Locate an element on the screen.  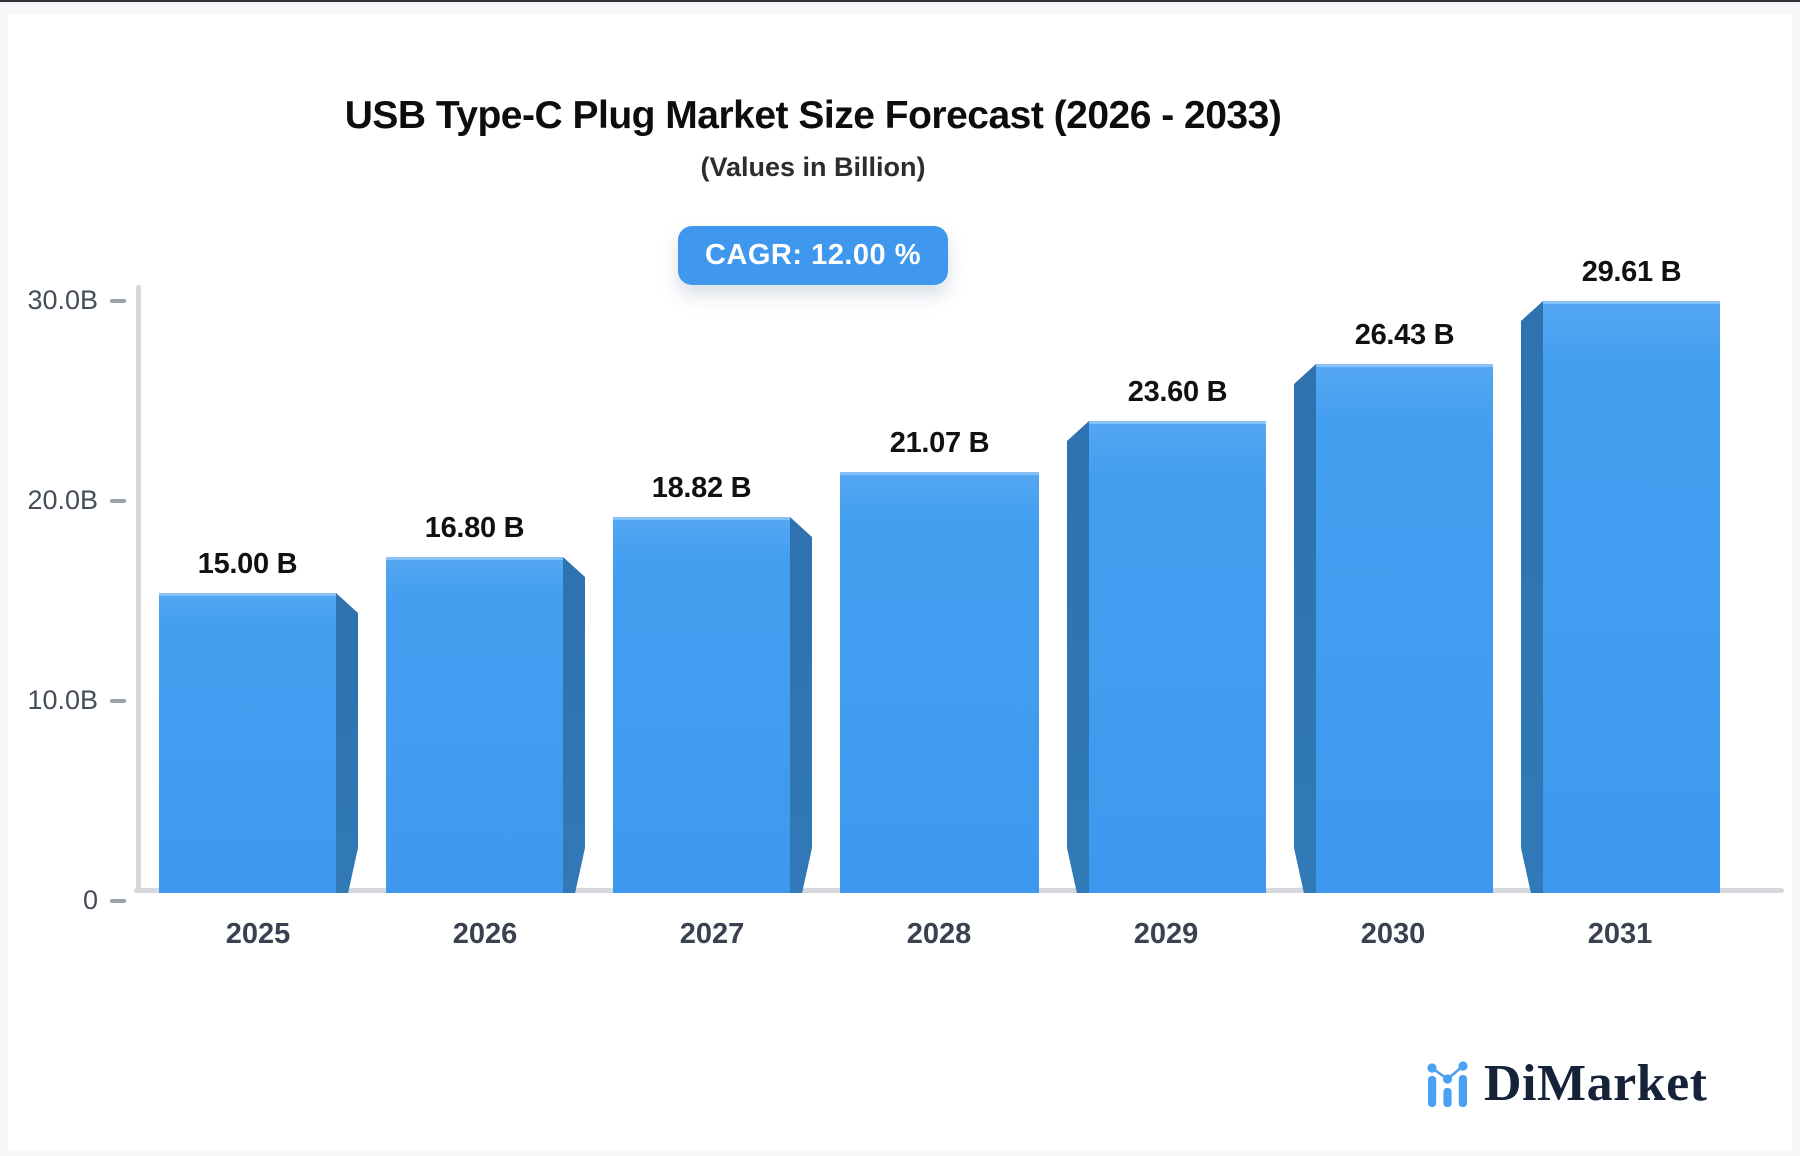
bar-value-label: 23.60 B is located at coordinates (1177, 392).